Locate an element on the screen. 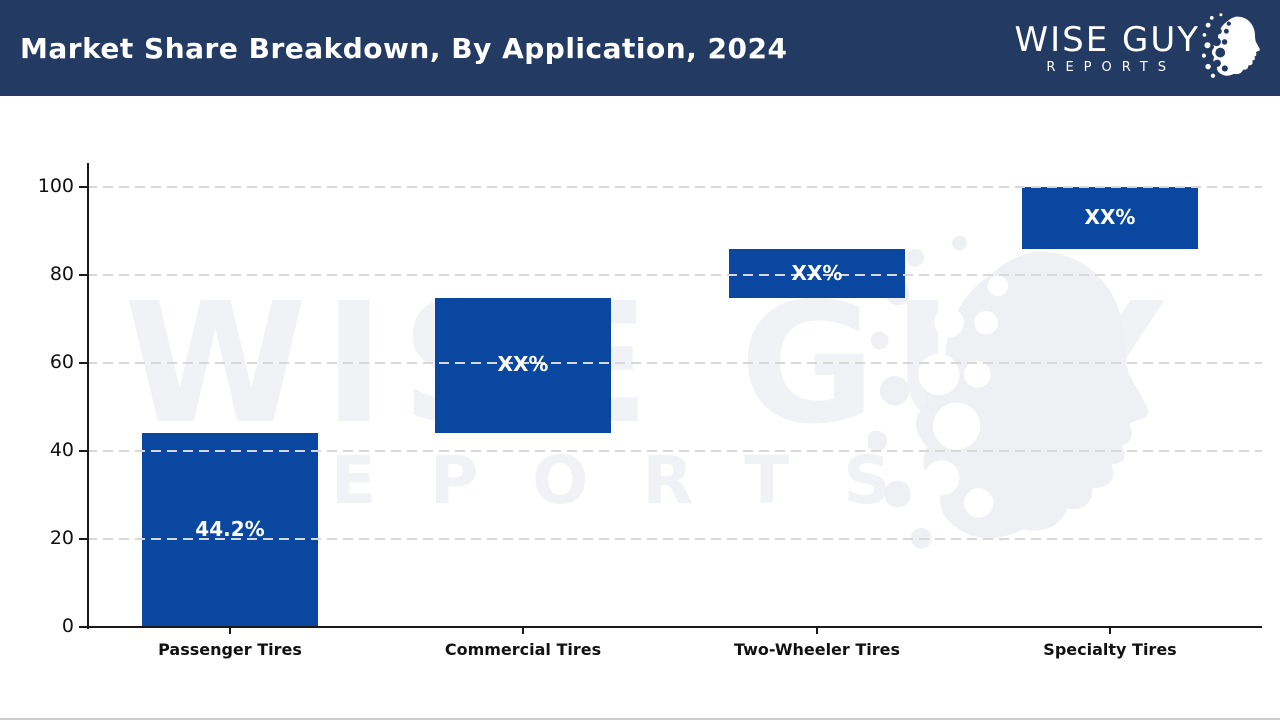 Image resolution: width=1280 pixels, height=720 pixels. bar-two-wheeler-tires is located at coordinates (817, 273).